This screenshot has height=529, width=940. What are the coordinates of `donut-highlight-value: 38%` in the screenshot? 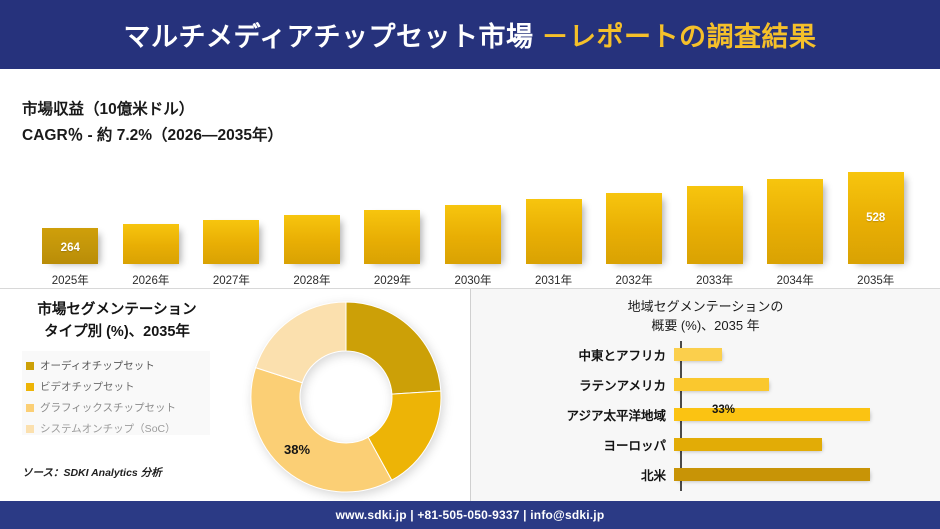 It's located at (297, 449).